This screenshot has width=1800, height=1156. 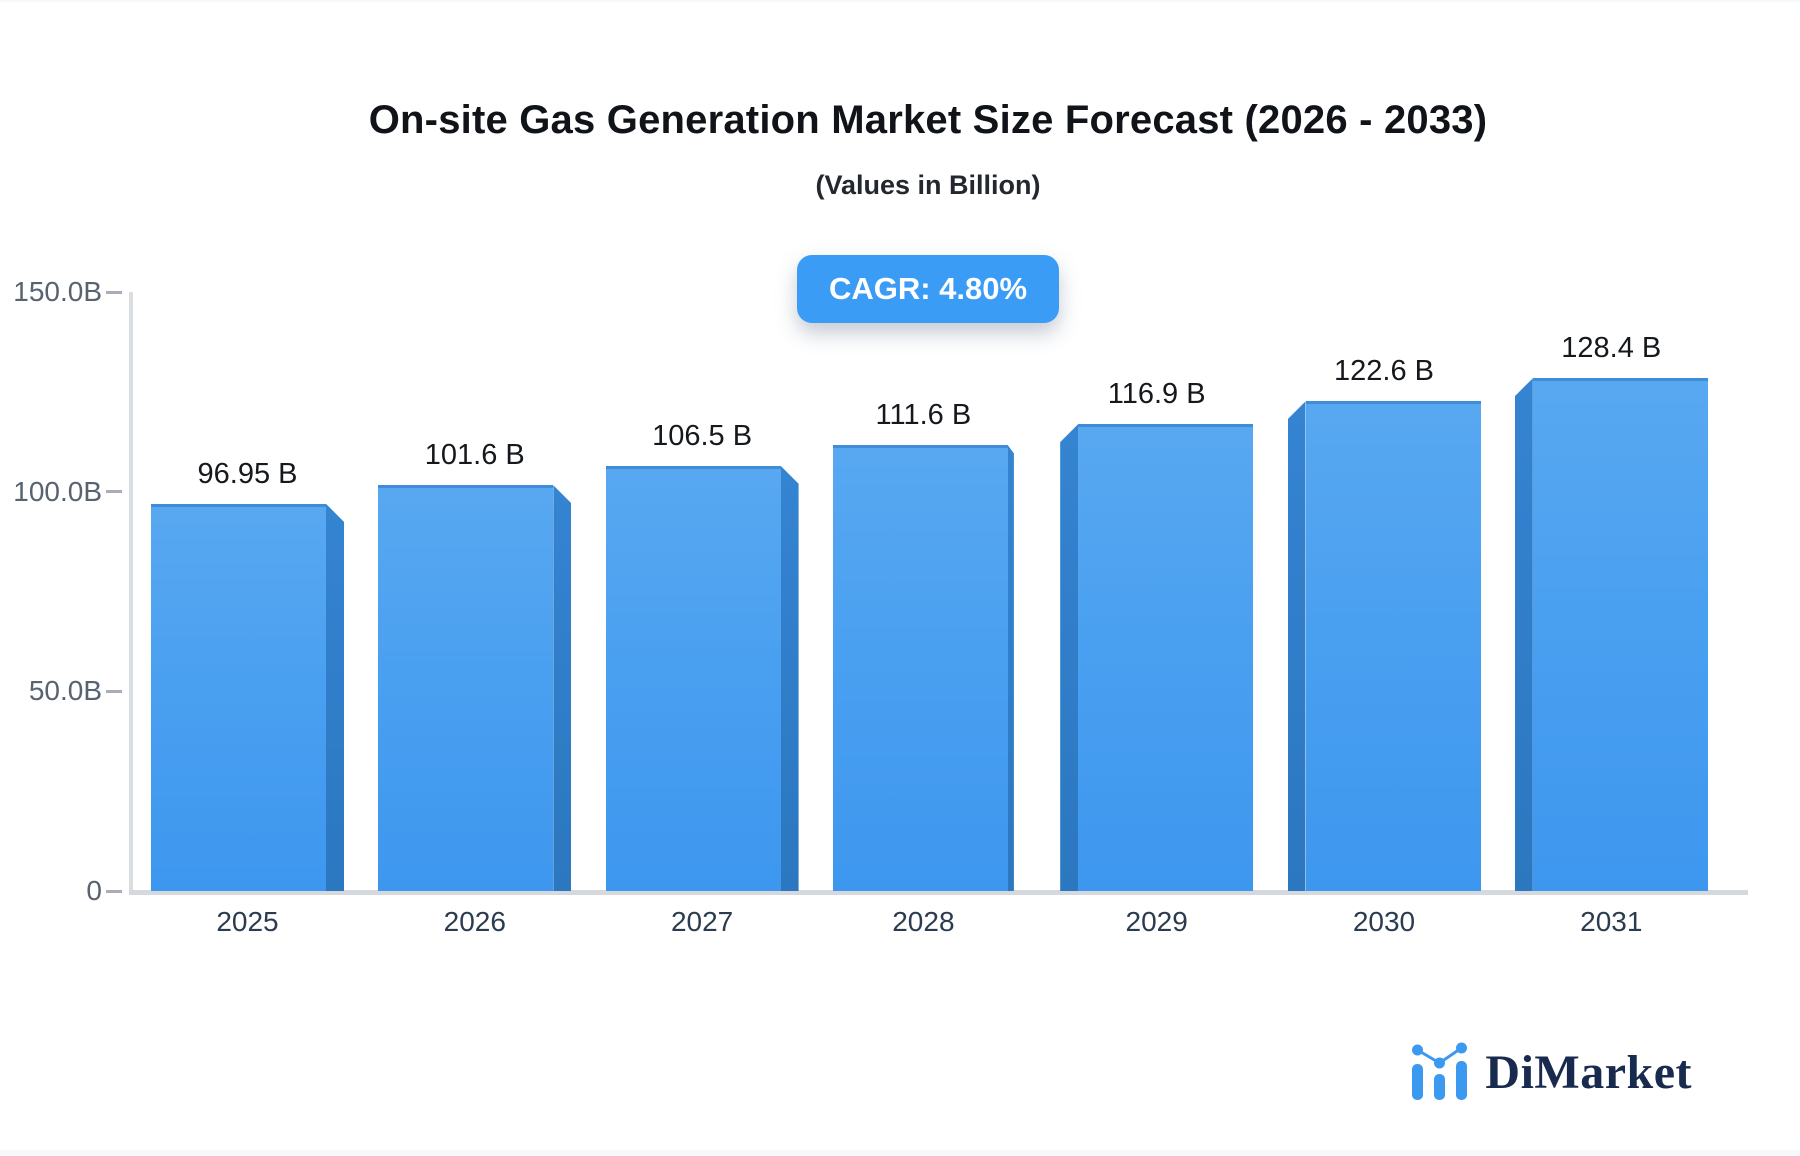 I want to click on bar-2031, so click(x=1620, y=634).